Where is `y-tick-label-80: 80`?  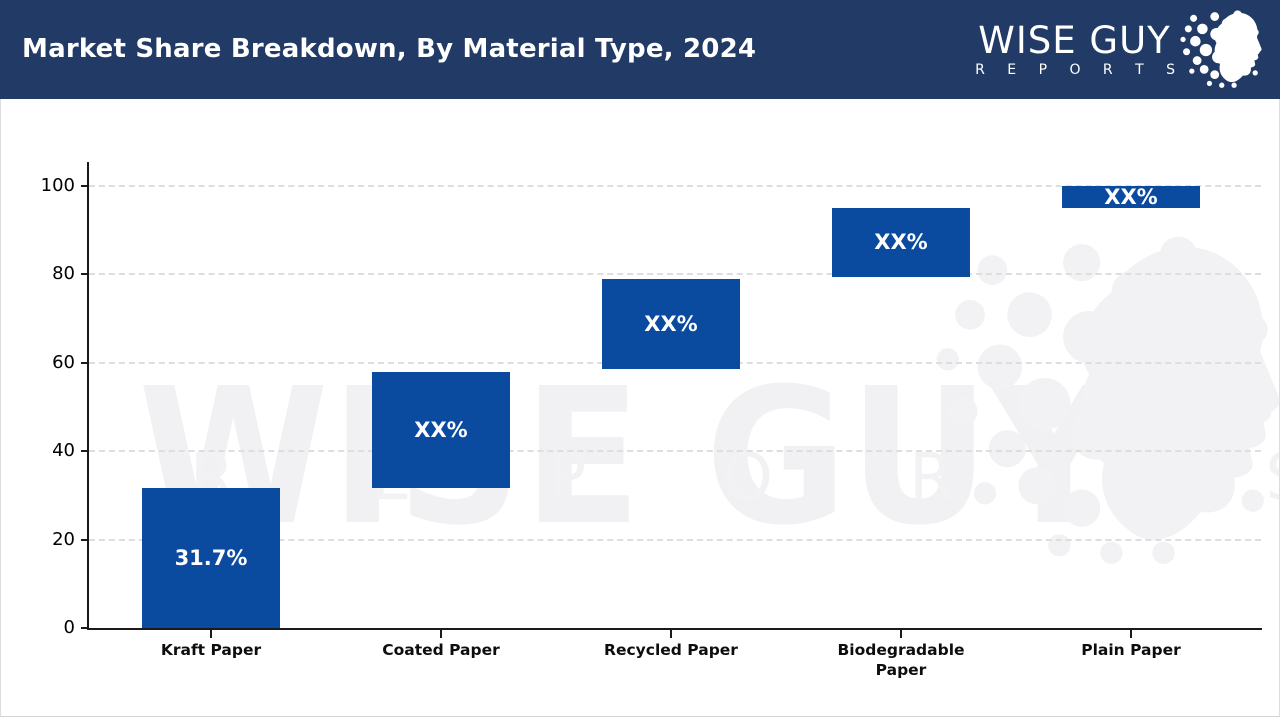 y-tick-label-80: 80 is located at coordinates (63, 274).